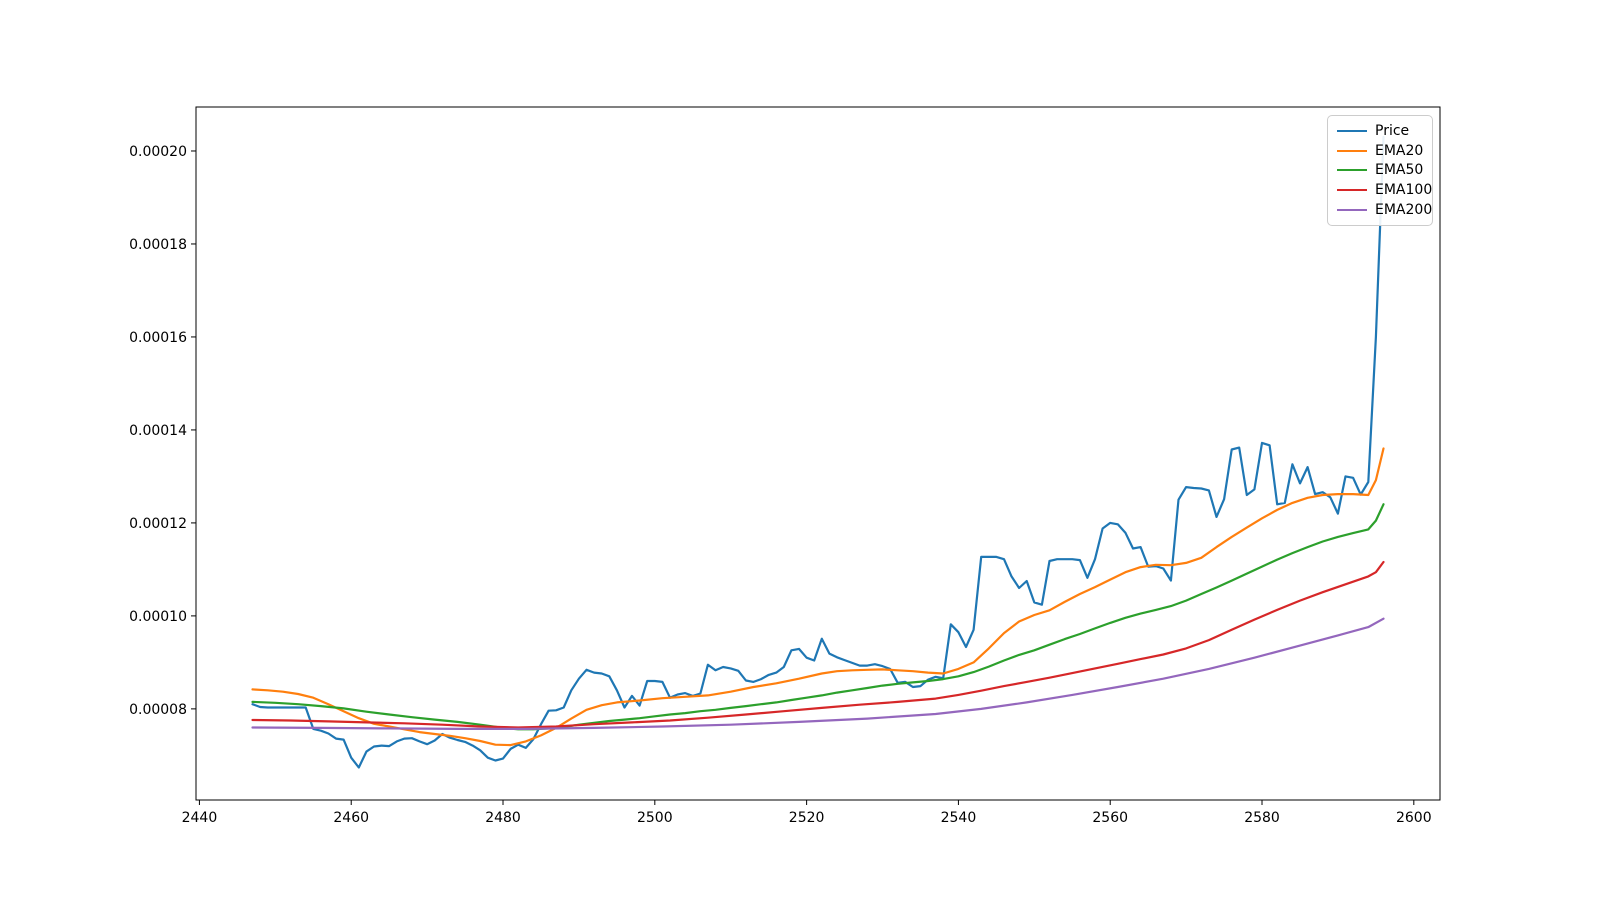  What do you see at coordinates (158, 524) in the screenshot?
I see `y-tick-label: 0.00012` at bounding box center [158, 524].